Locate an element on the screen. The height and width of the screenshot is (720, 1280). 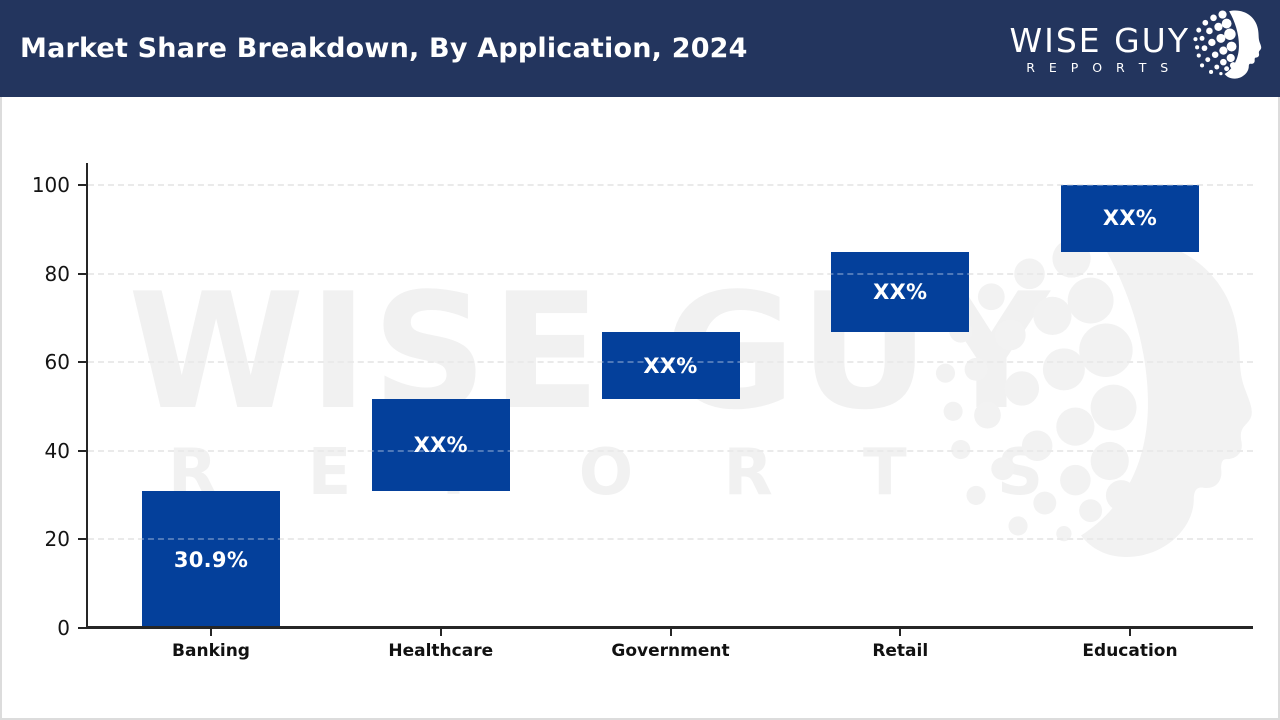
brand-name: WISE GUY is located at coordinates (1099, 40).